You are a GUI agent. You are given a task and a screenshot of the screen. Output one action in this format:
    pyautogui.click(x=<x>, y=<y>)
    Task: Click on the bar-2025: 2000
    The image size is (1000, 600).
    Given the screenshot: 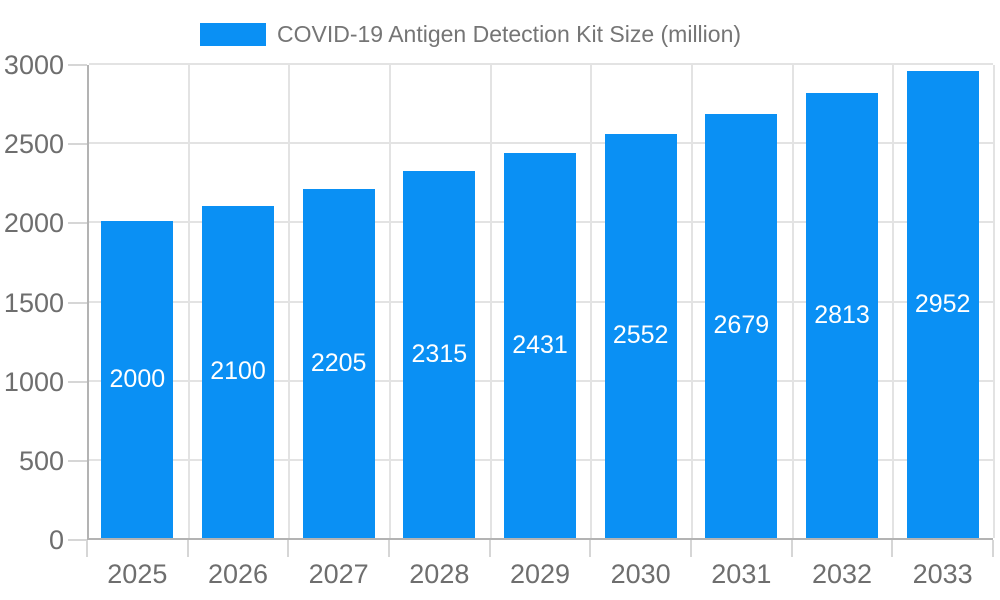 What is the action you would take?
    pyautogui.click(x=137, y=379)
    